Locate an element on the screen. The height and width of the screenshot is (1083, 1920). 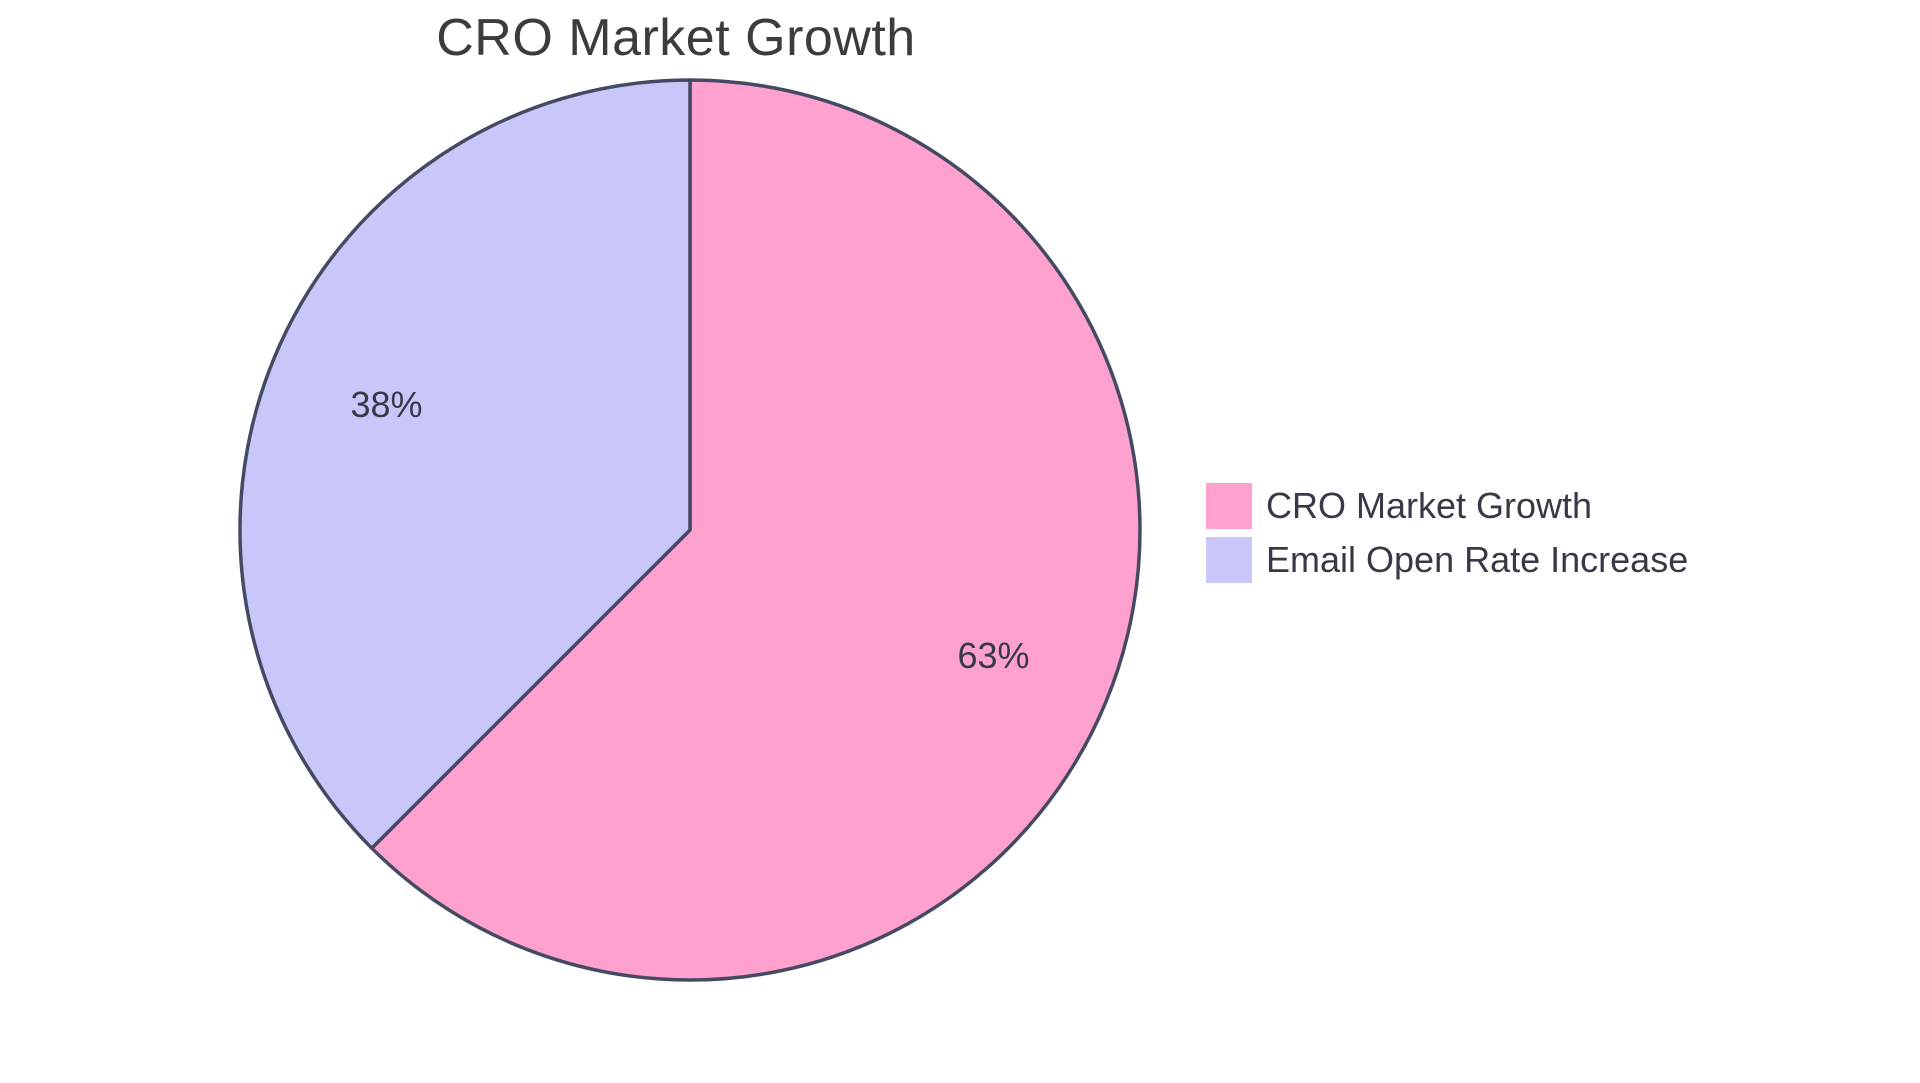
legend-label: Email Open Rate Increase is located at coordinates (1477, 559).